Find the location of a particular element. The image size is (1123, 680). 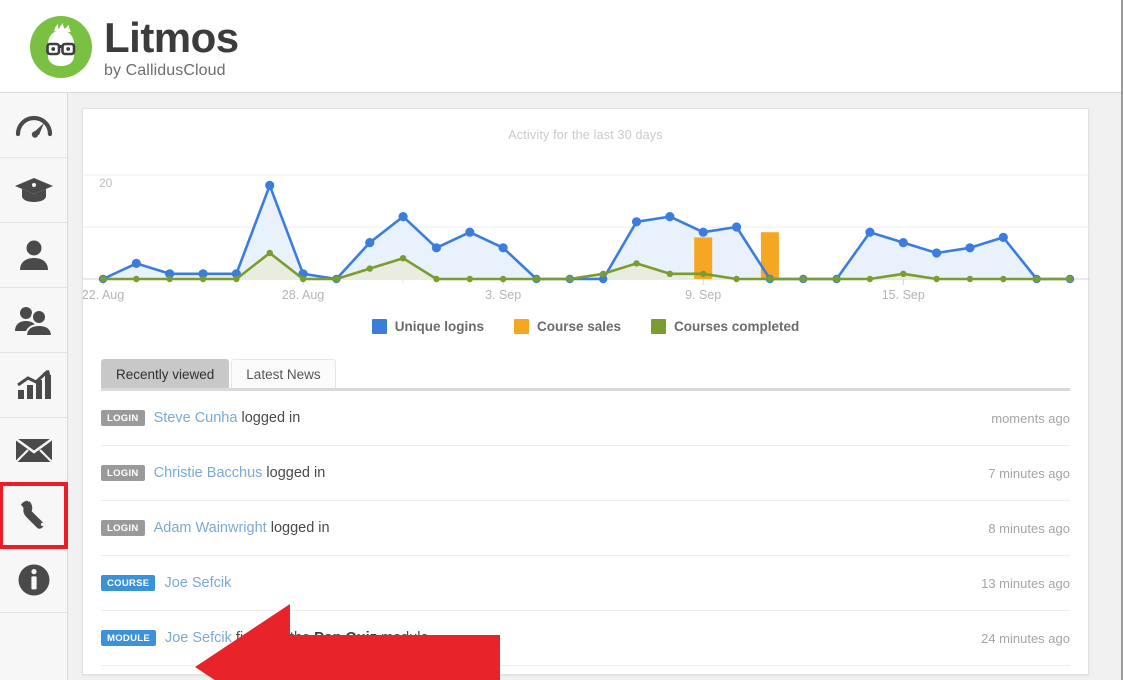

activity-user-link: Christie Bacchus is located at coordinates (208, 473).